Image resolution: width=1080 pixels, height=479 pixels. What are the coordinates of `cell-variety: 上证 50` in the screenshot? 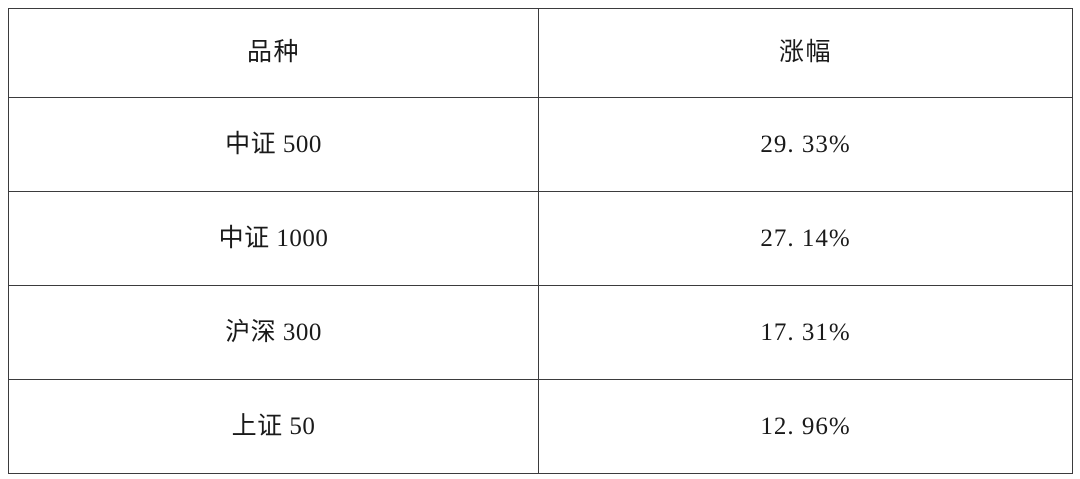 It's located at (273, 426).